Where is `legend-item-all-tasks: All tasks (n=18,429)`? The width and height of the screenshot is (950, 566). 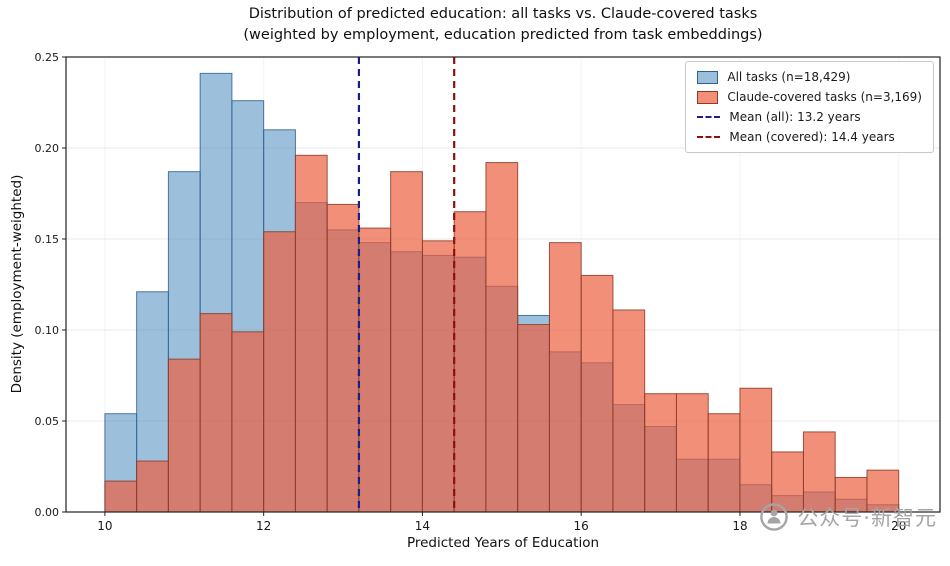
legend-item-all-tasks: All tasks (n=18,429) is located at coordinates (809, 77).